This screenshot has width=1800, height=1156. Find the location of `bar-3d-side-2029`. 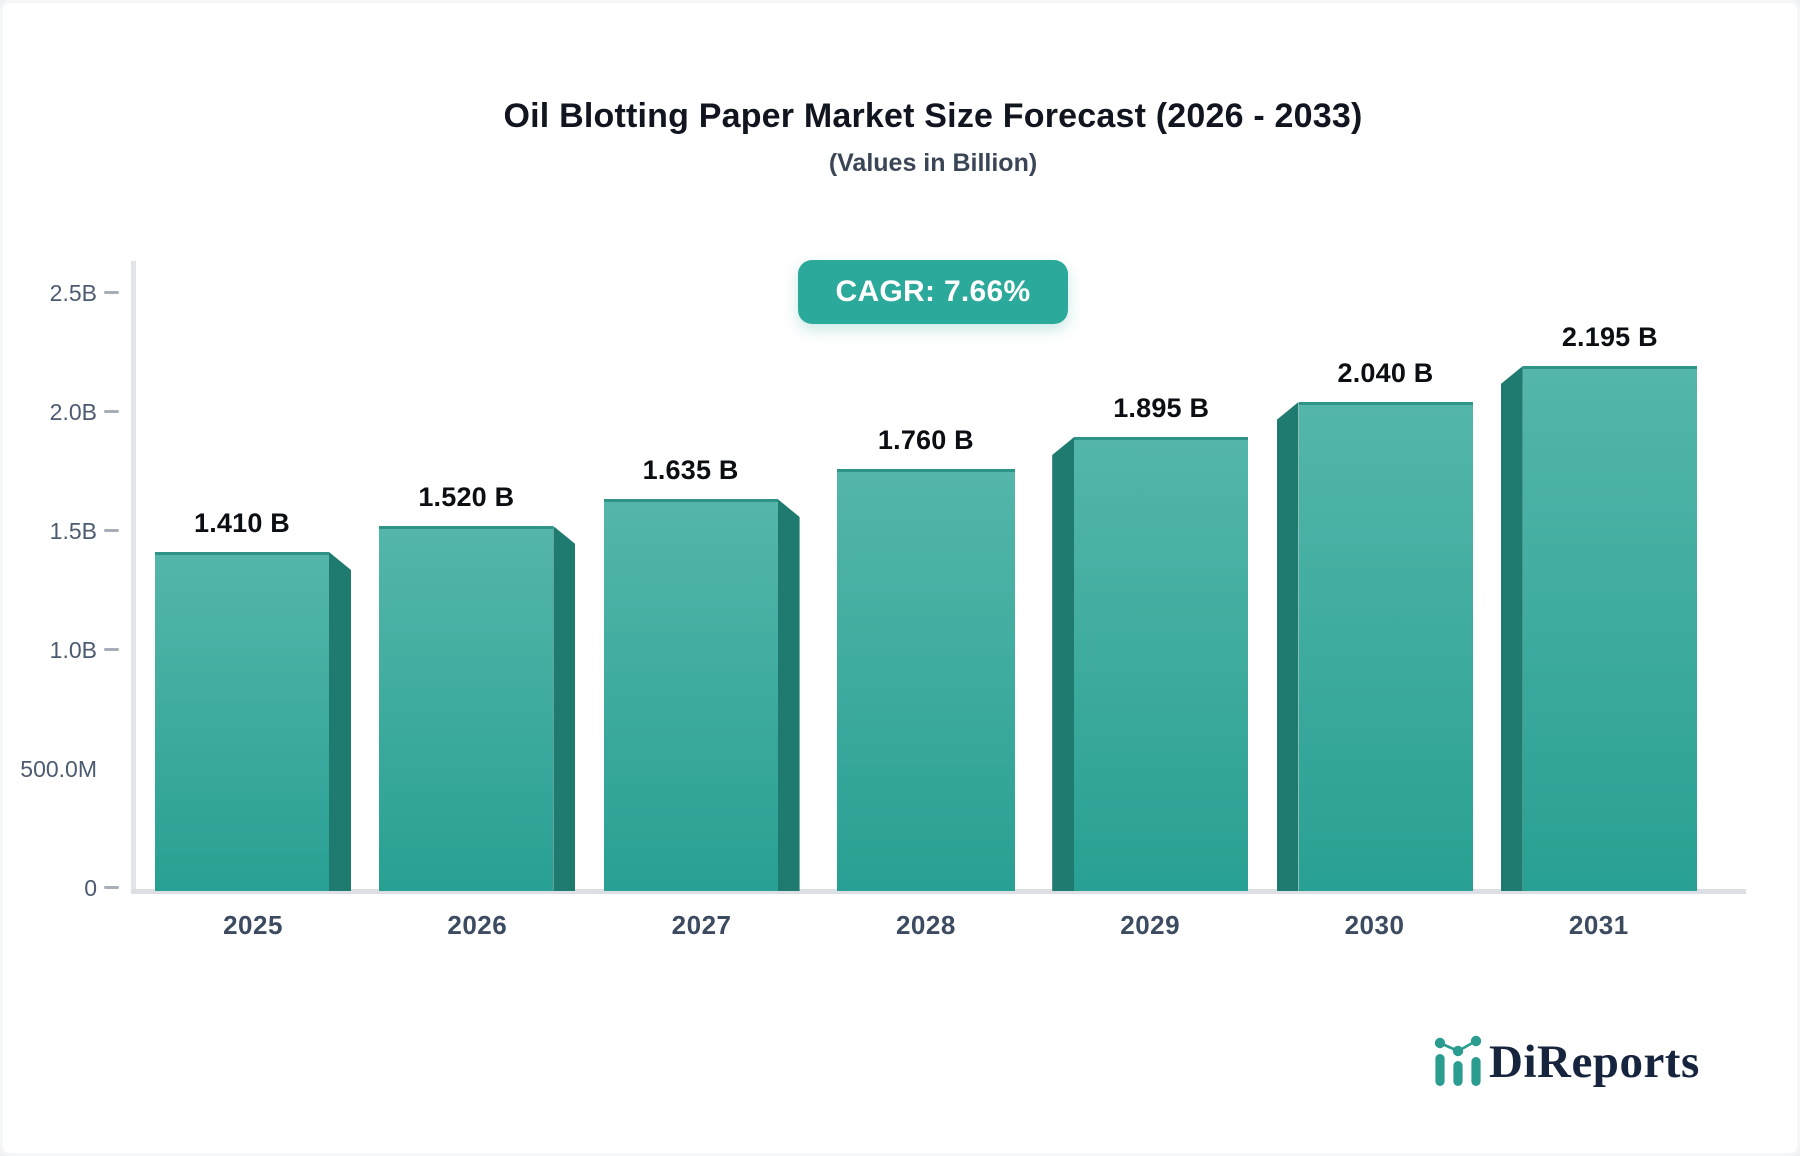

bar-3d-side-2029 is located at coordinates (1063, 664).